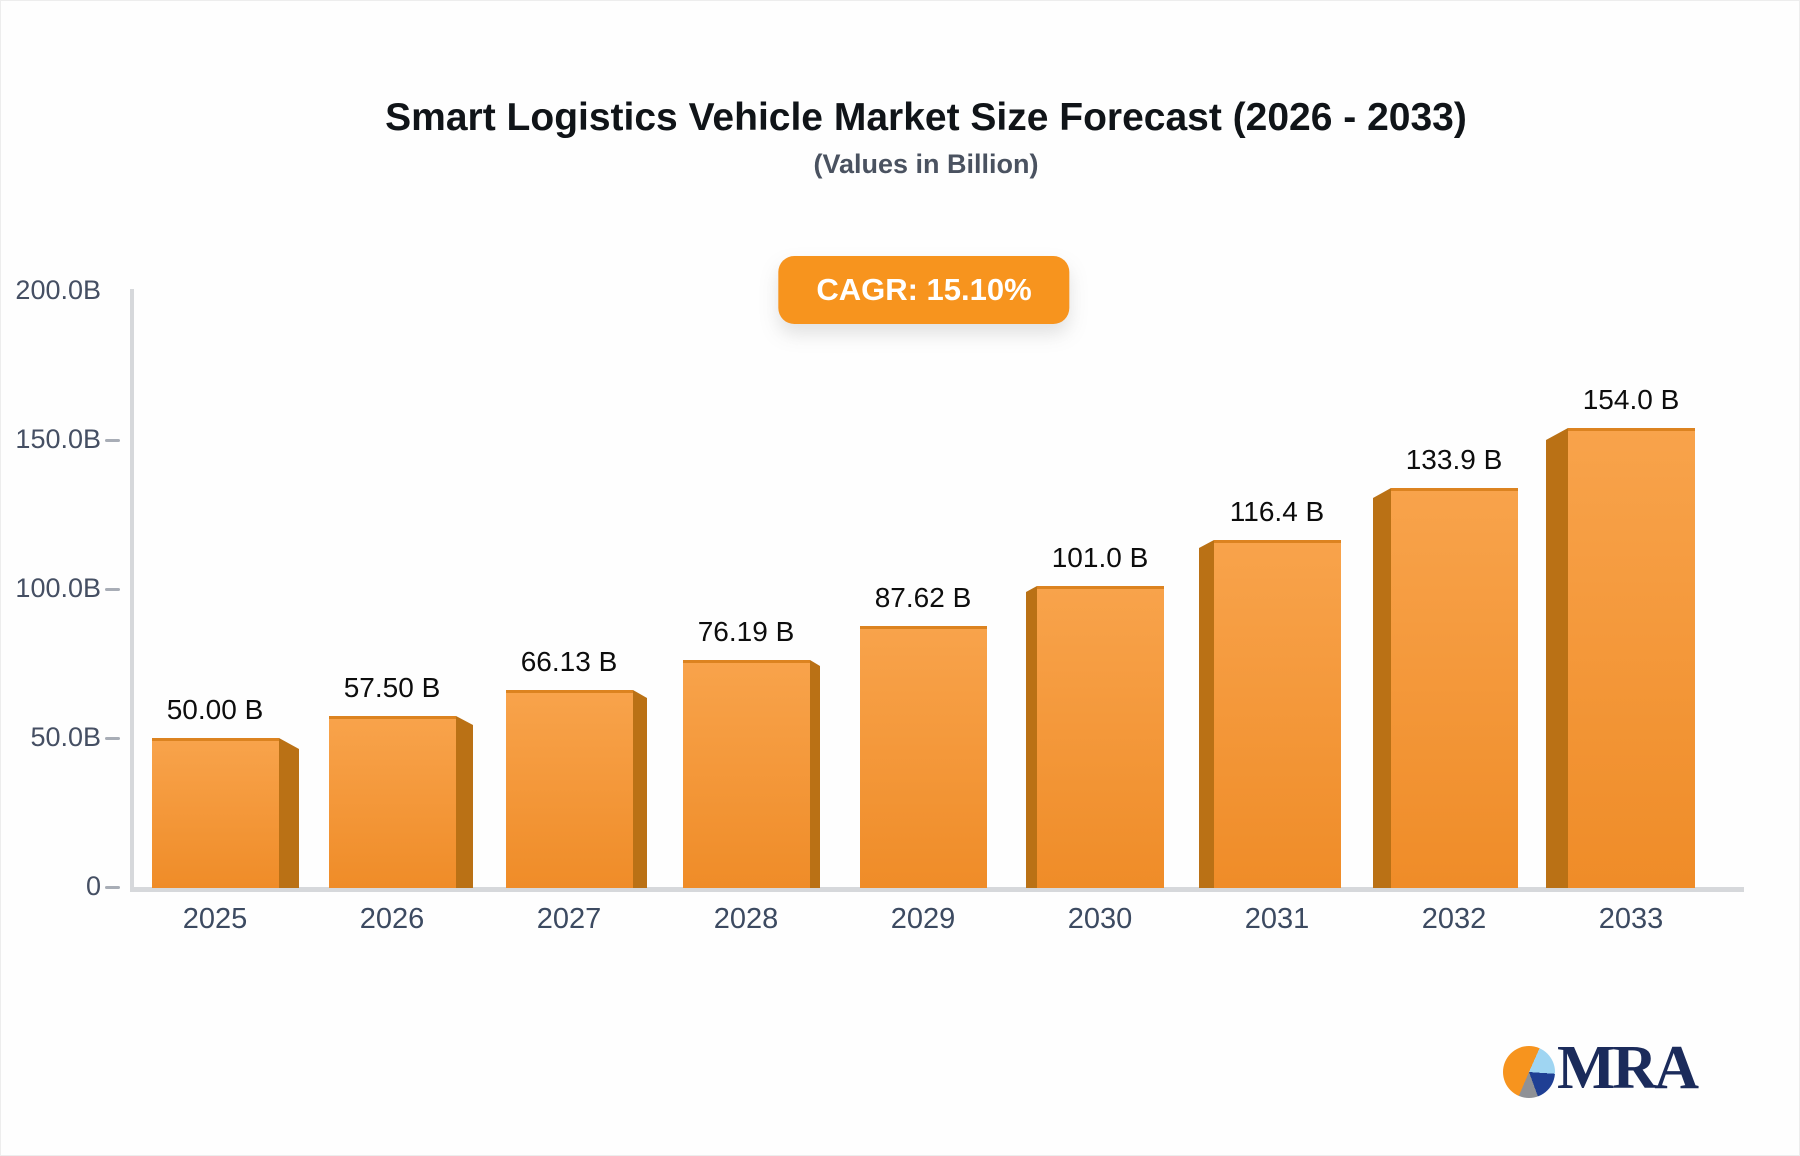 Image resolution: width=1800 pixels, height=1156 pixels. What do you see at coordinates (1628, 1068) in the screenshot?
I see `logo-text: MRA` at bounding box center [1628, 1068].